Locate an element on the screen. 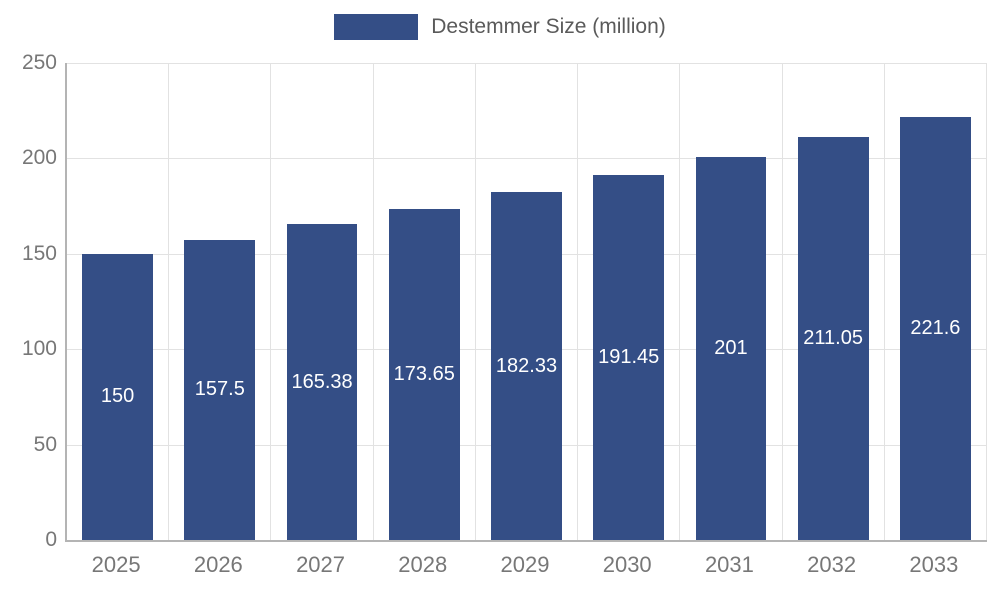 The image size is (1000, 600). x-tick-label: 2026 is located at coordinates (218, 564).